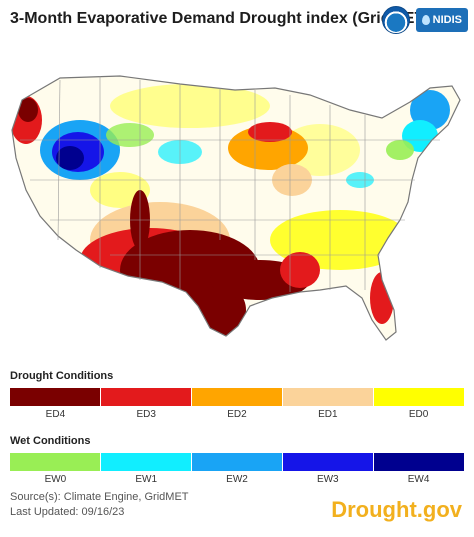 This screenshot has width=474, height=537. Describe the element at coordinates (447, 20) in the screenshot. I see `nidis-logo-text: NIDIS` at that location.